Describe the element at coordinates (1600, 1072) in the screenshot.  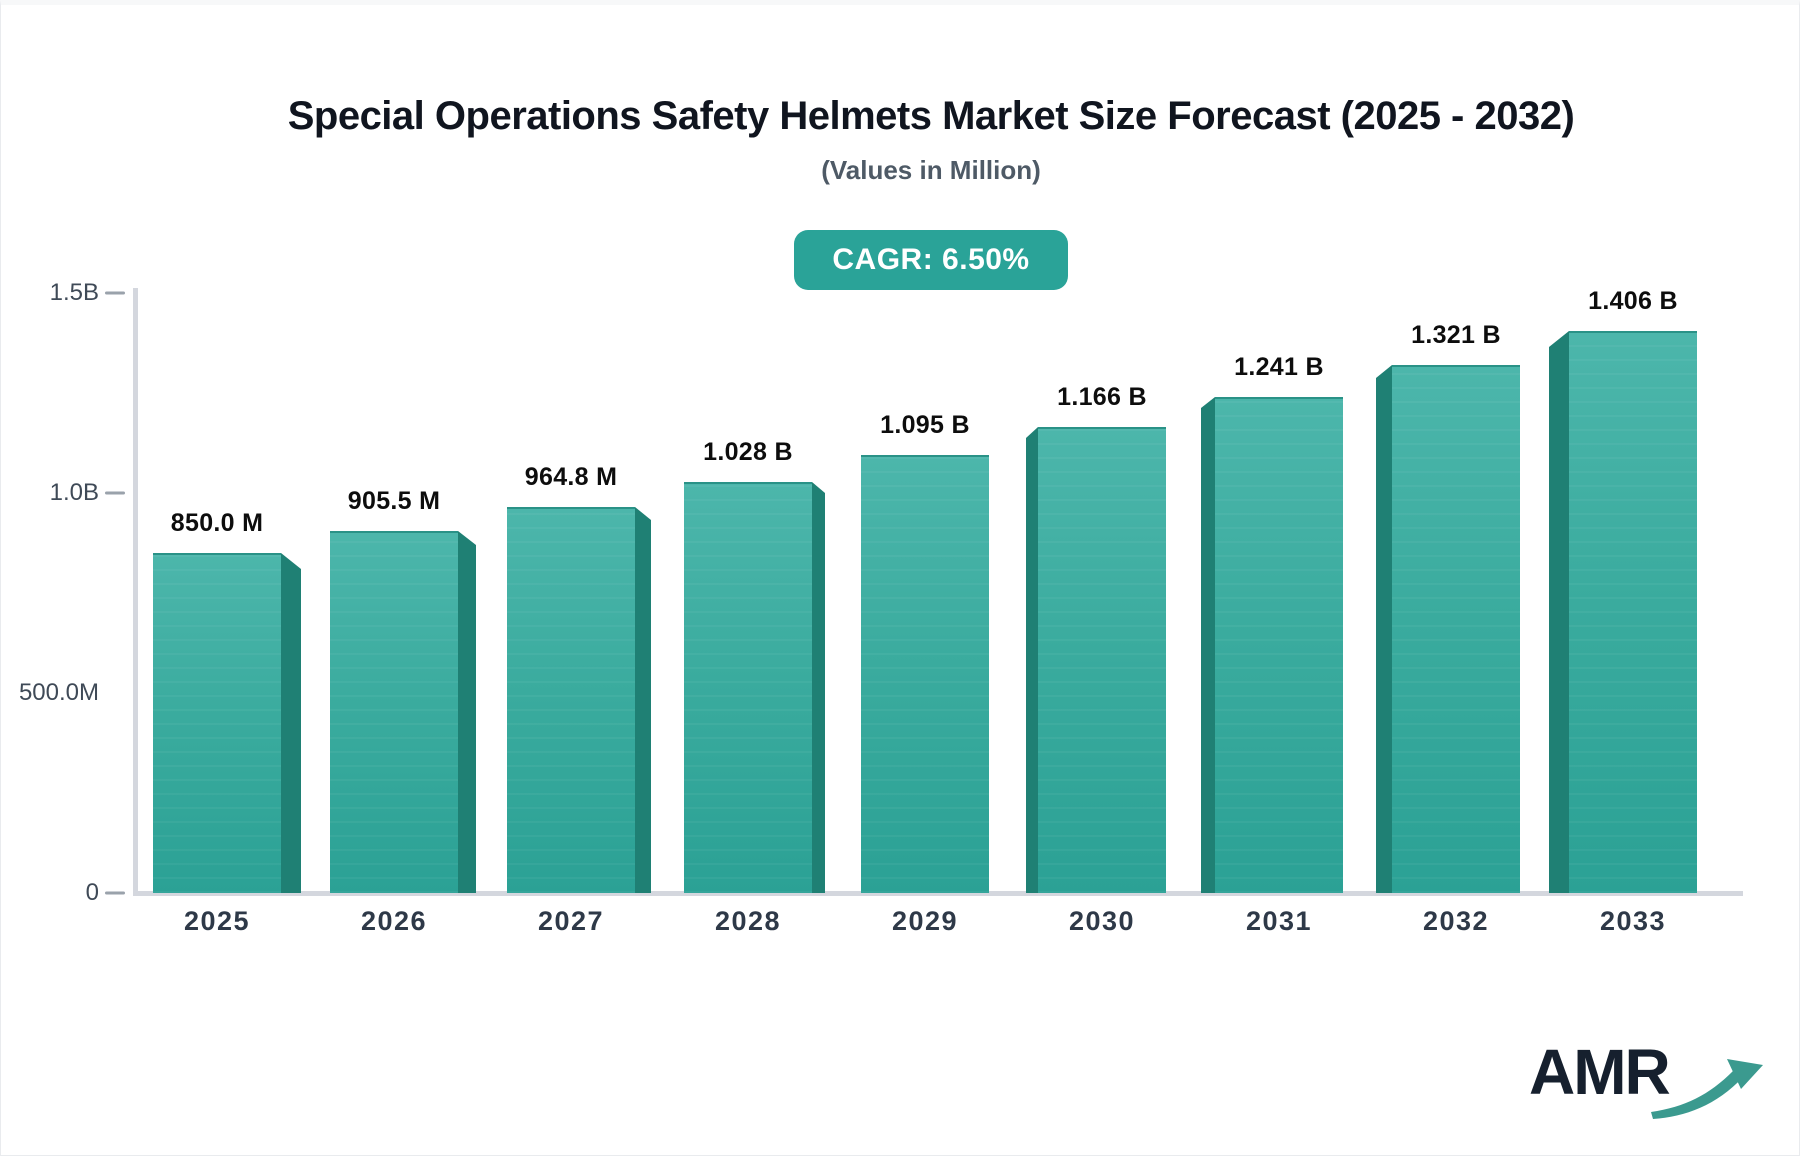
I see `amr-logo-text: AMR` at that location.